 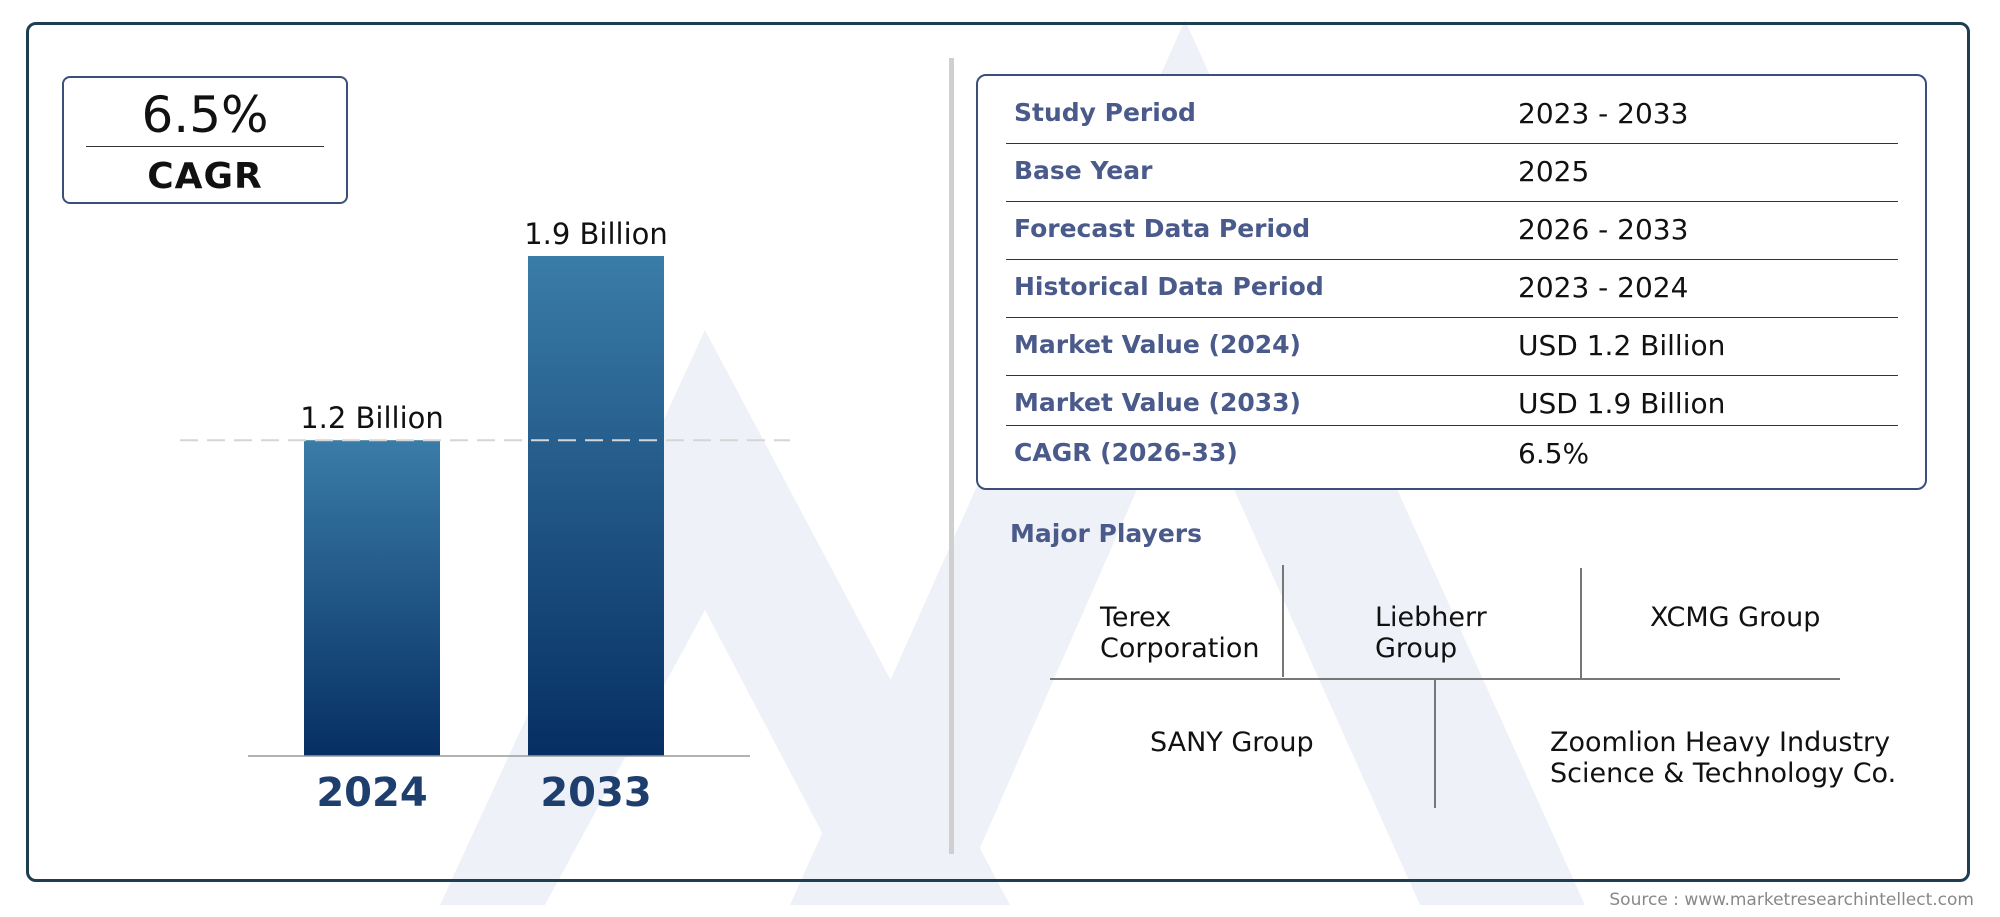 I want to click on category-label: 2033, so click(x=595, y=793).